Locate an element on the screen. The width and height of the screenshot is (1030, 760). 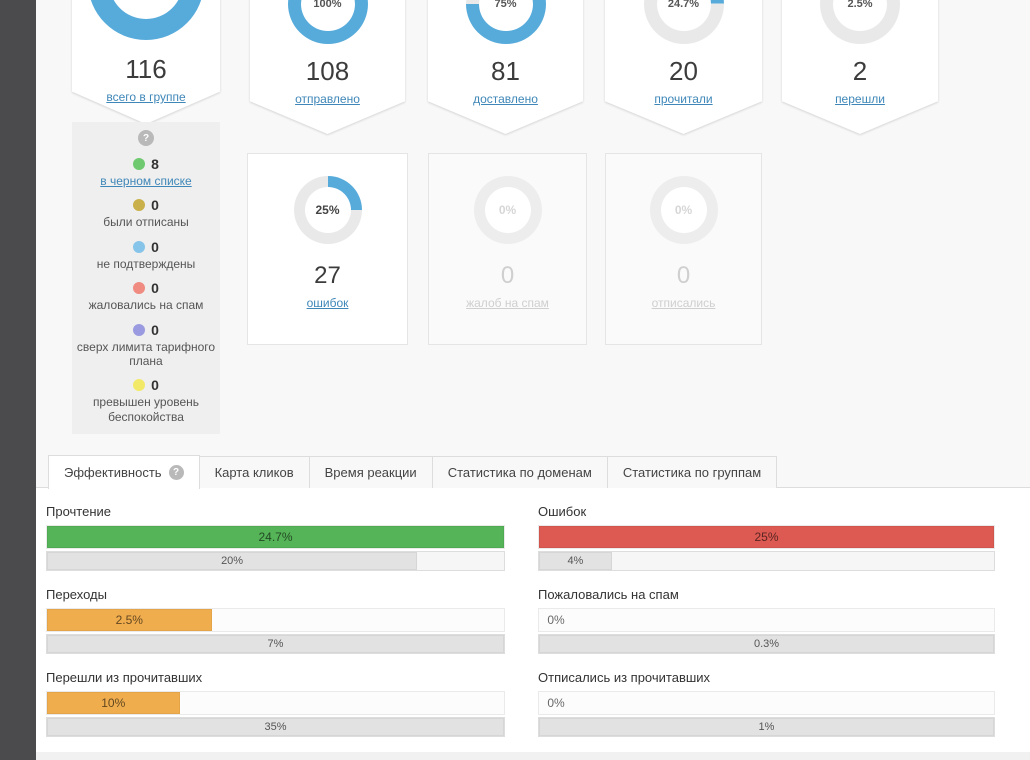
metrics-right-column: Ошибок 25% 4% Пожаловались на спам is located at coordinates (766, 628).